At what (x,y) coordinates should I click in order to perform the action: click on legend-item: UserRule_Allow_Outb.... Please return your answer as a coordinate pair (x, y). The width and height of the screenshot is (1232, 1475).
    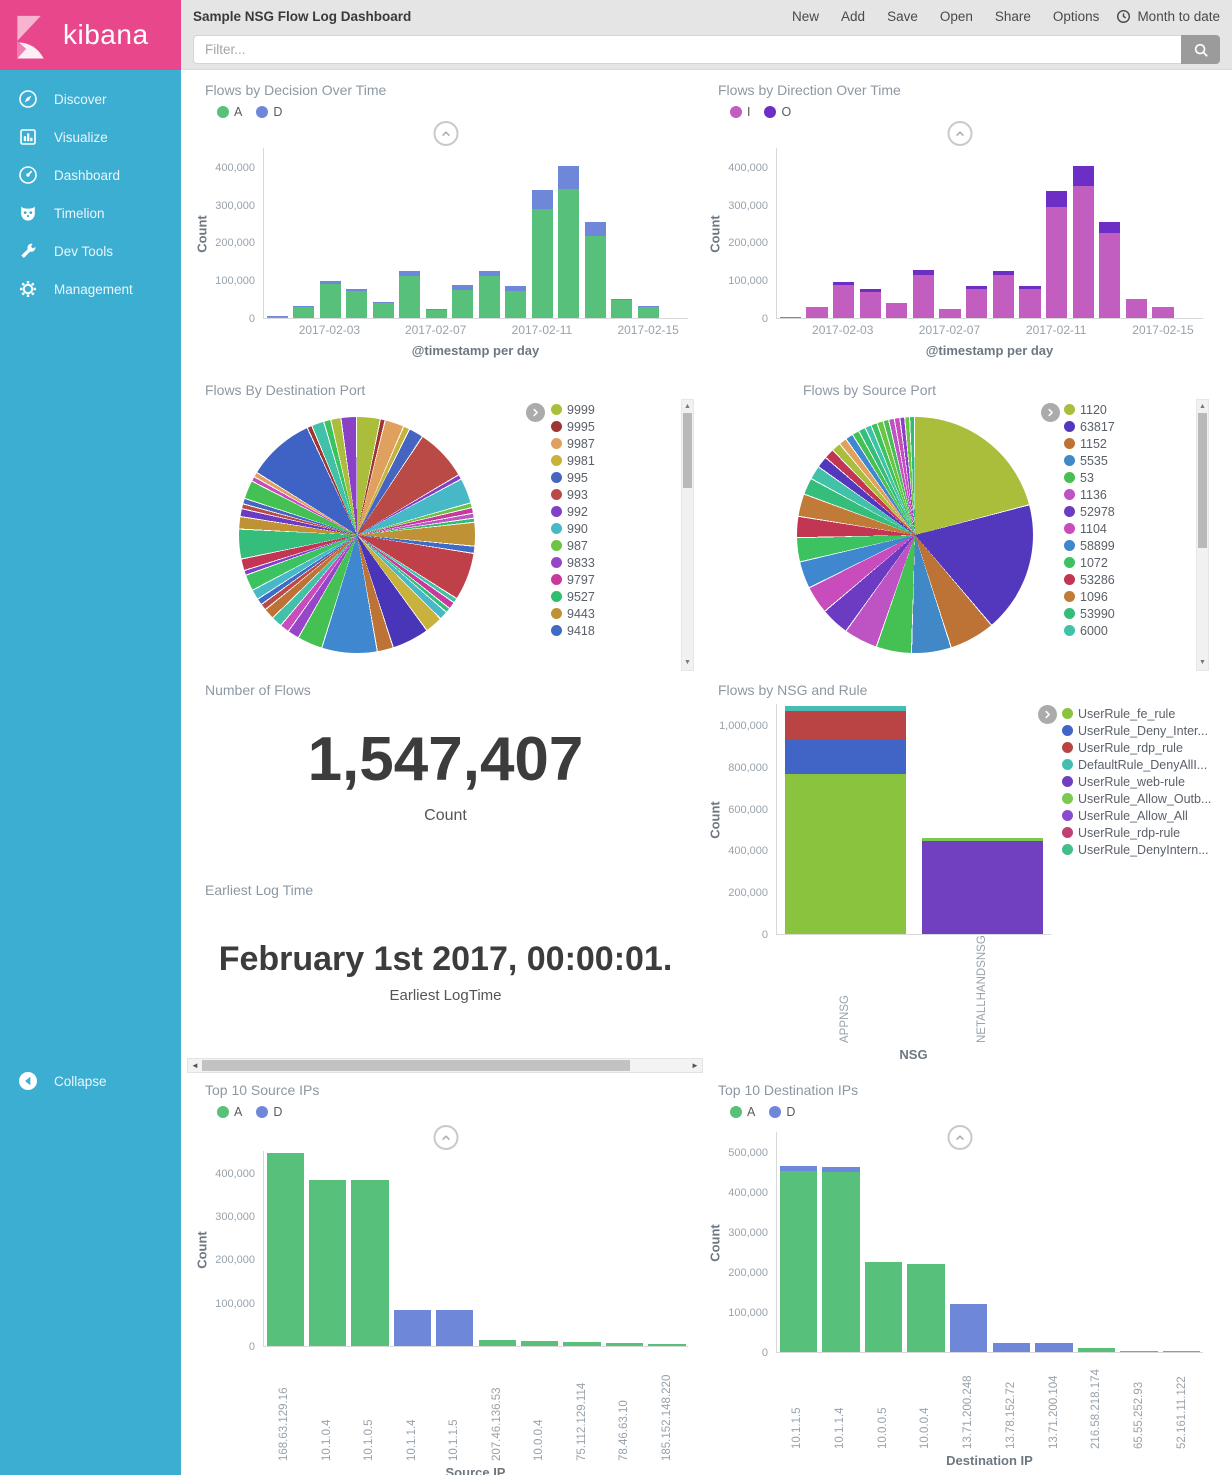
    Looking at the image, I should click on (1137, 798).